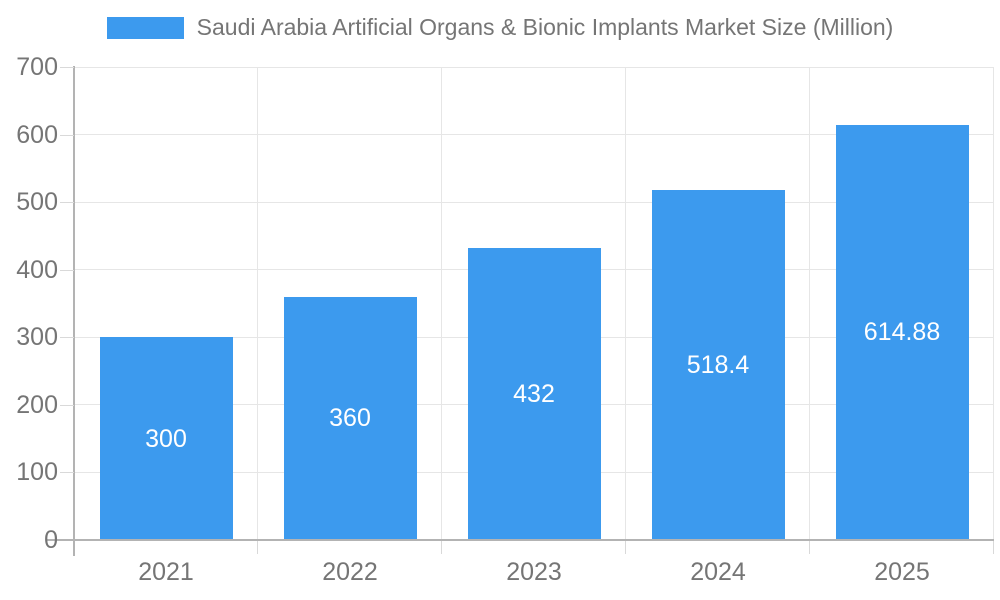 Image resolution: width=1000 pixels, height=600 pixels. I want to click on y-axis-label: 0, so click(51, 540).